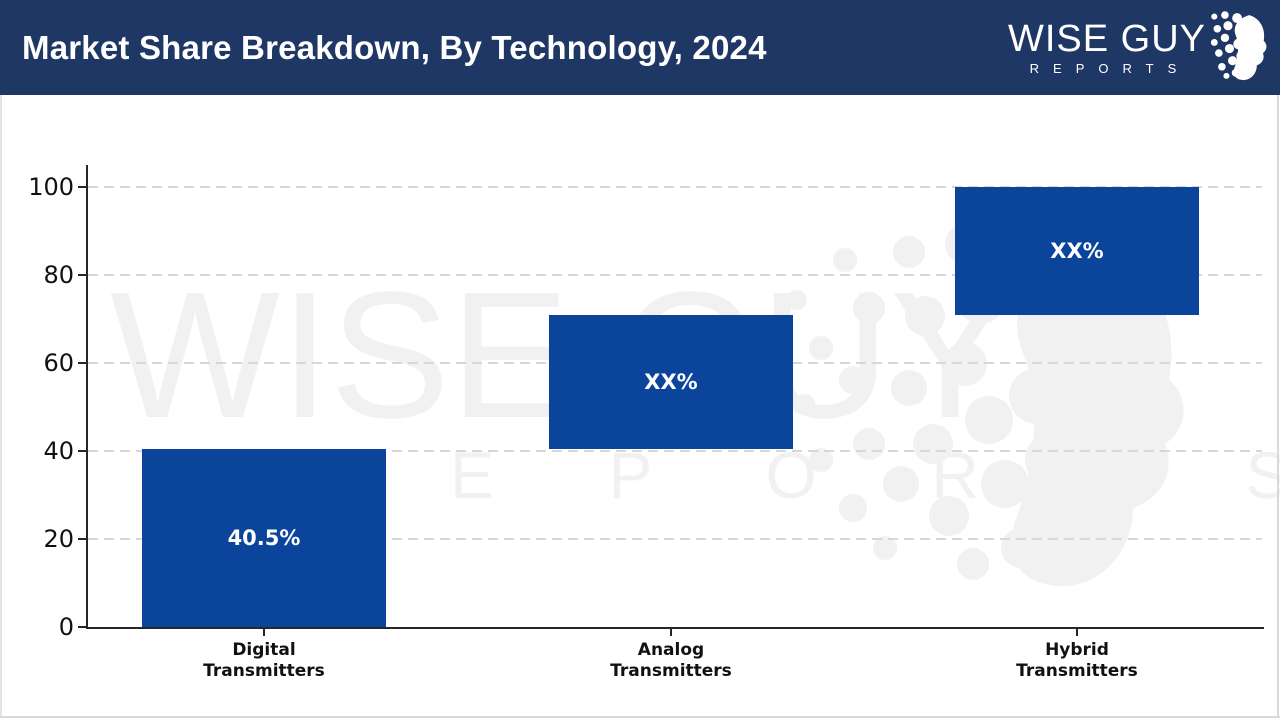 Image resolution: width=1280 pixels, height=720 pixels. I want to click on brand-logo: WISE GUY REPORTS, so click(1138, 47).